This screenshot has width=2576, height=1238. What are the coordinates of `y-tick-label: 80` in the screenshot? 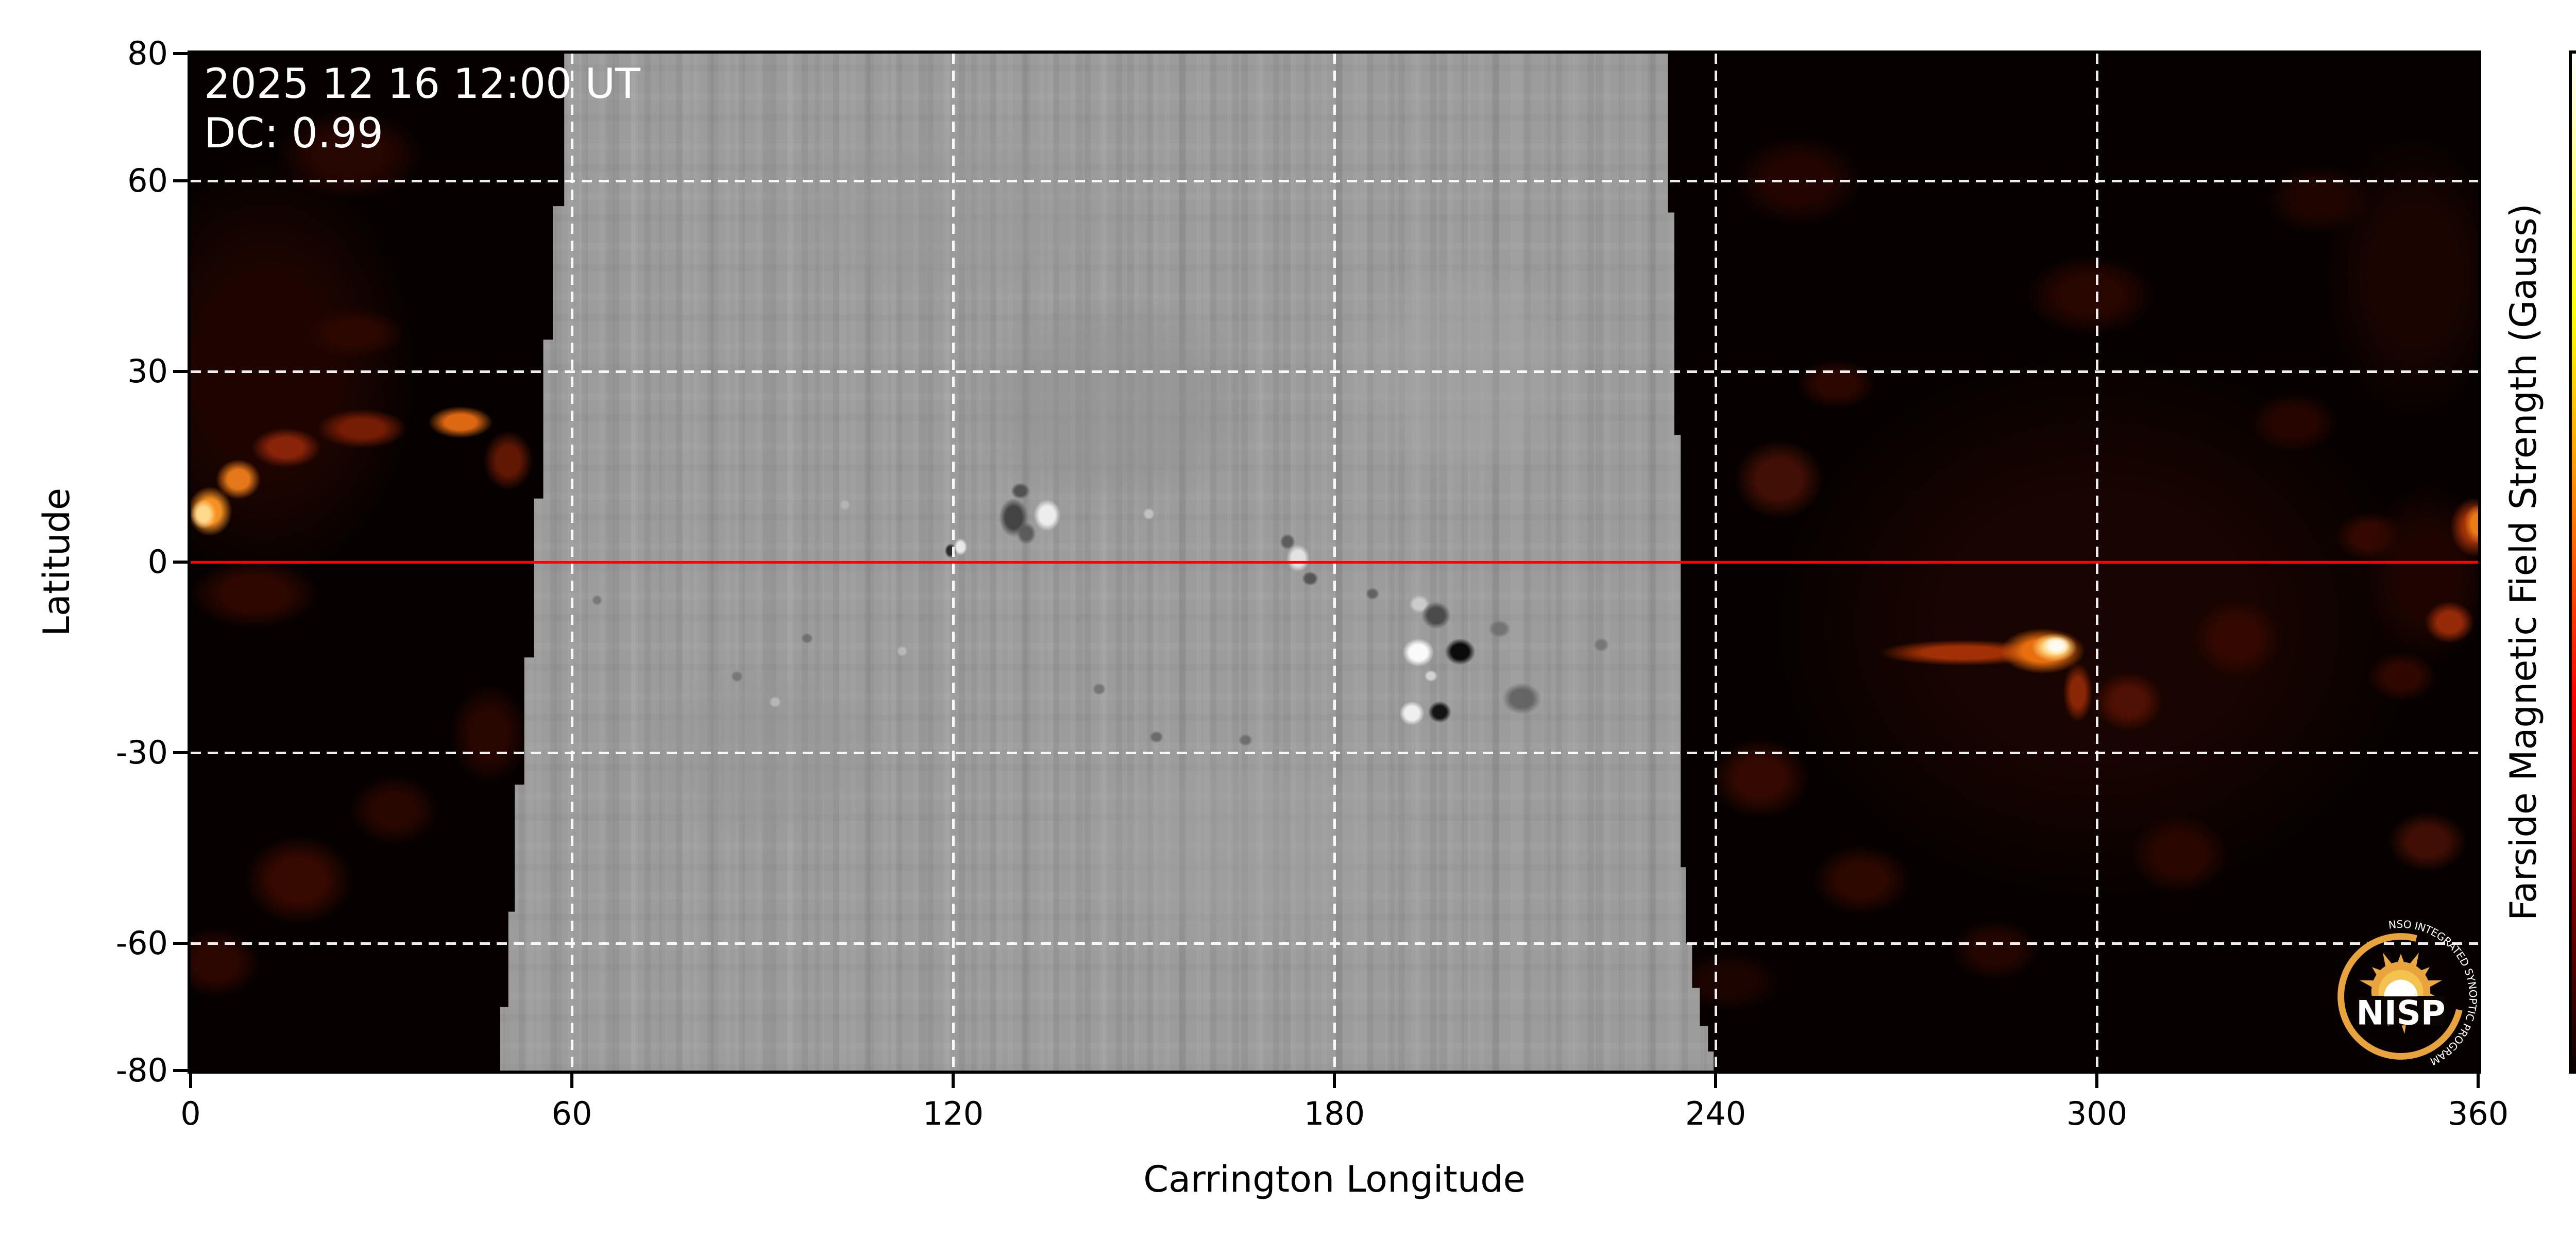 It's located at (148, 53).